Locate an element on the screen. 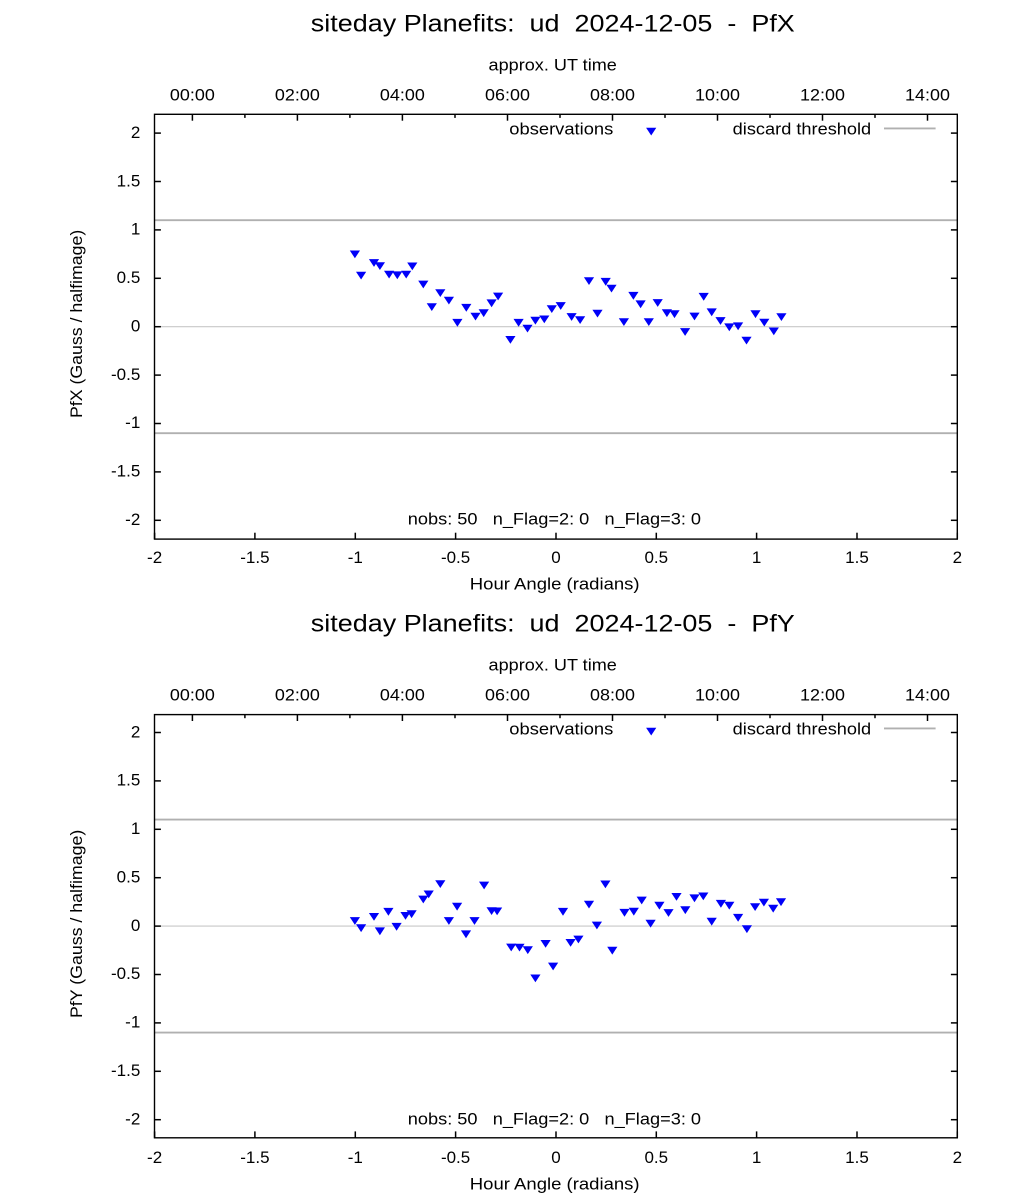 This screenshot has width=1024, height=1200. svg-text:siteday Planefits: ud 2024-1: siteday Planefits: ud 2024-12-05 - PfX is located at coordinates (553, 24).